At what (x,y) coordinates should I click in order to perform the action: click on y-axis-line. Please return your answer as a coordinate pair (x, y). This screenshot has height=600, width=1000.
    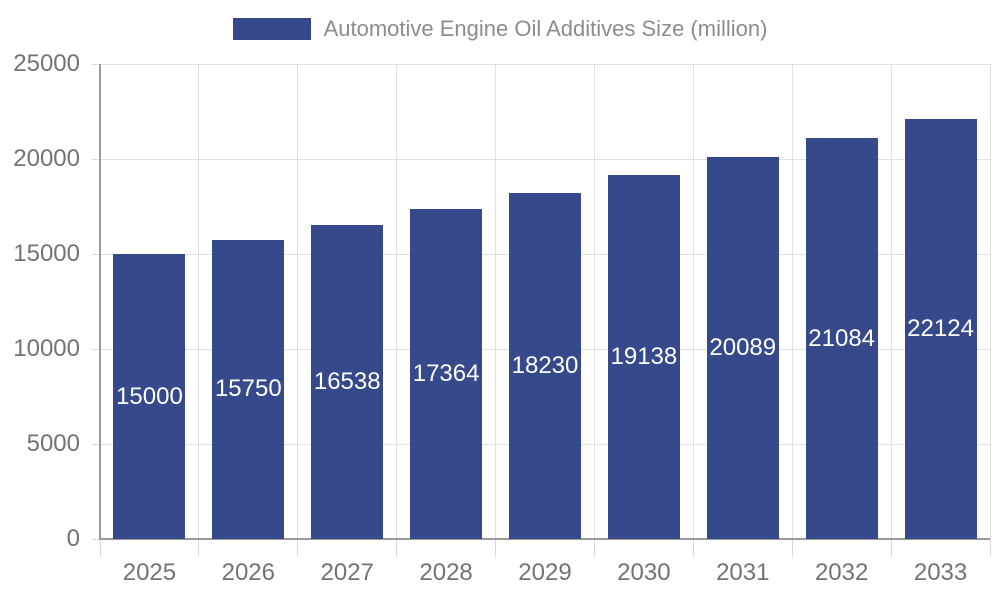
    Looking at the image, I should click on (100, 301).